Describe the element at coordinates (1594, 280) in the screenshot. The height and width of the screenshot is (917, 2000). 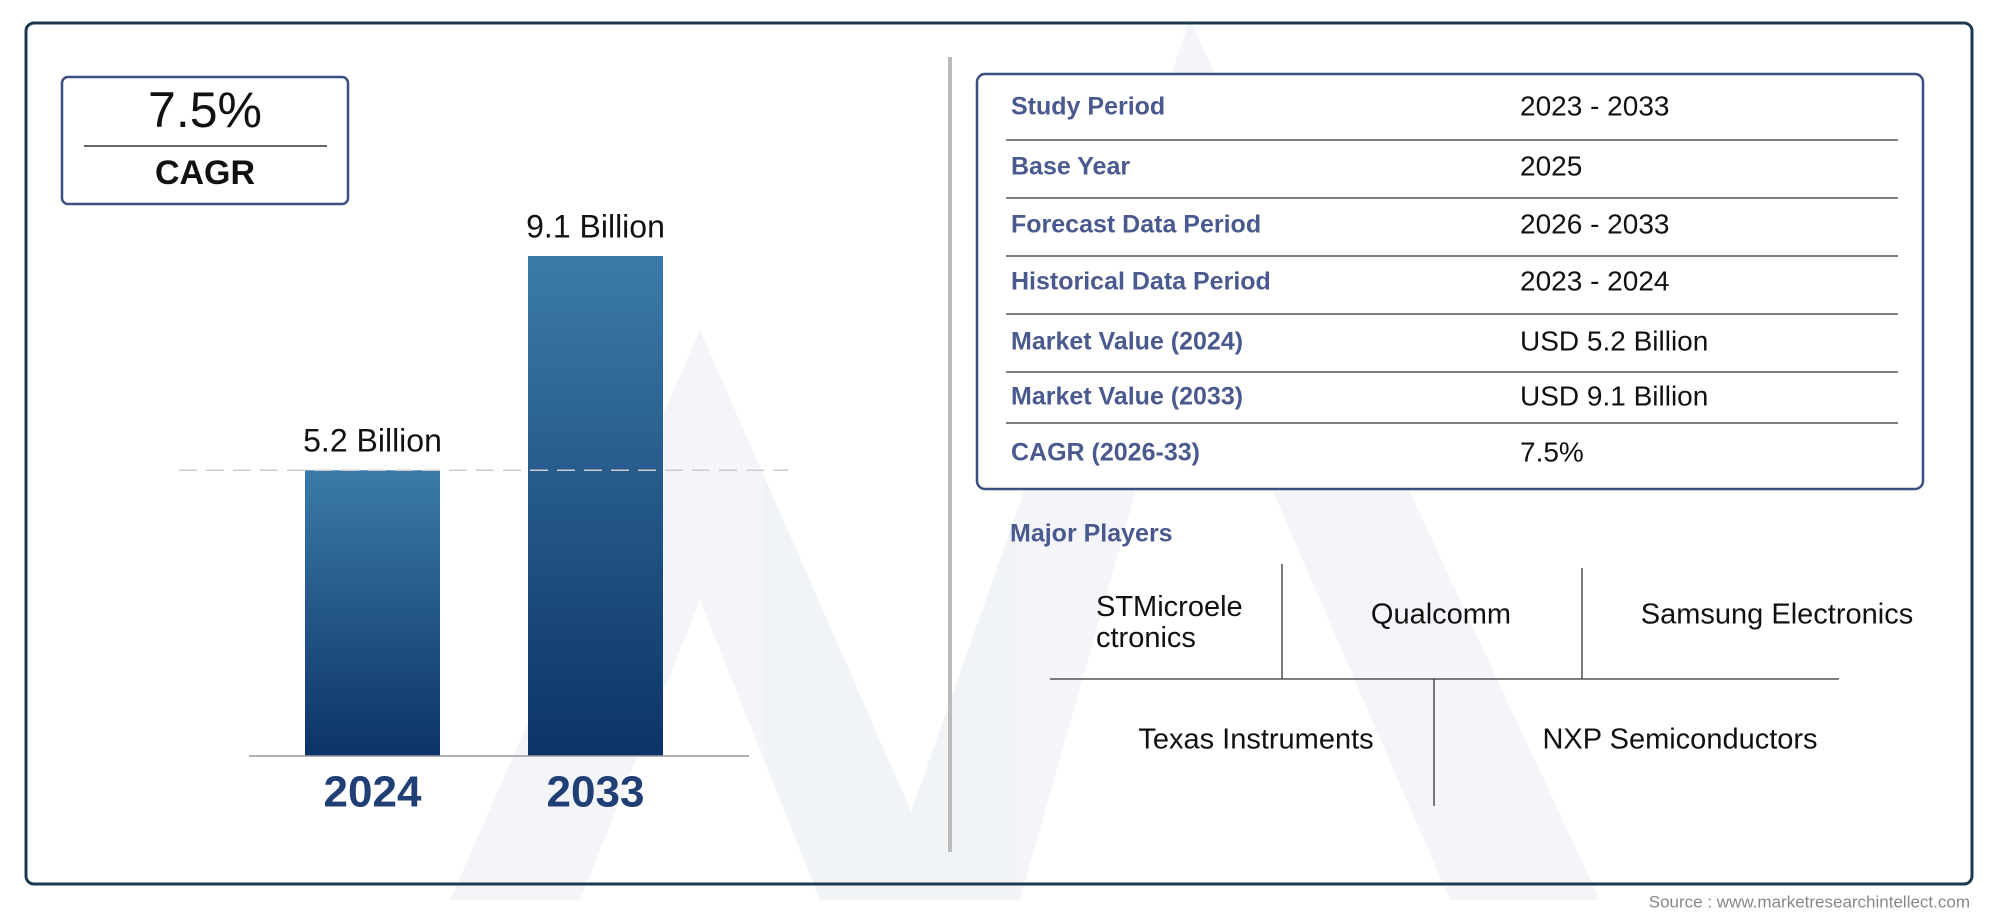
I see `row-value: 2023 - 2024` at that location.